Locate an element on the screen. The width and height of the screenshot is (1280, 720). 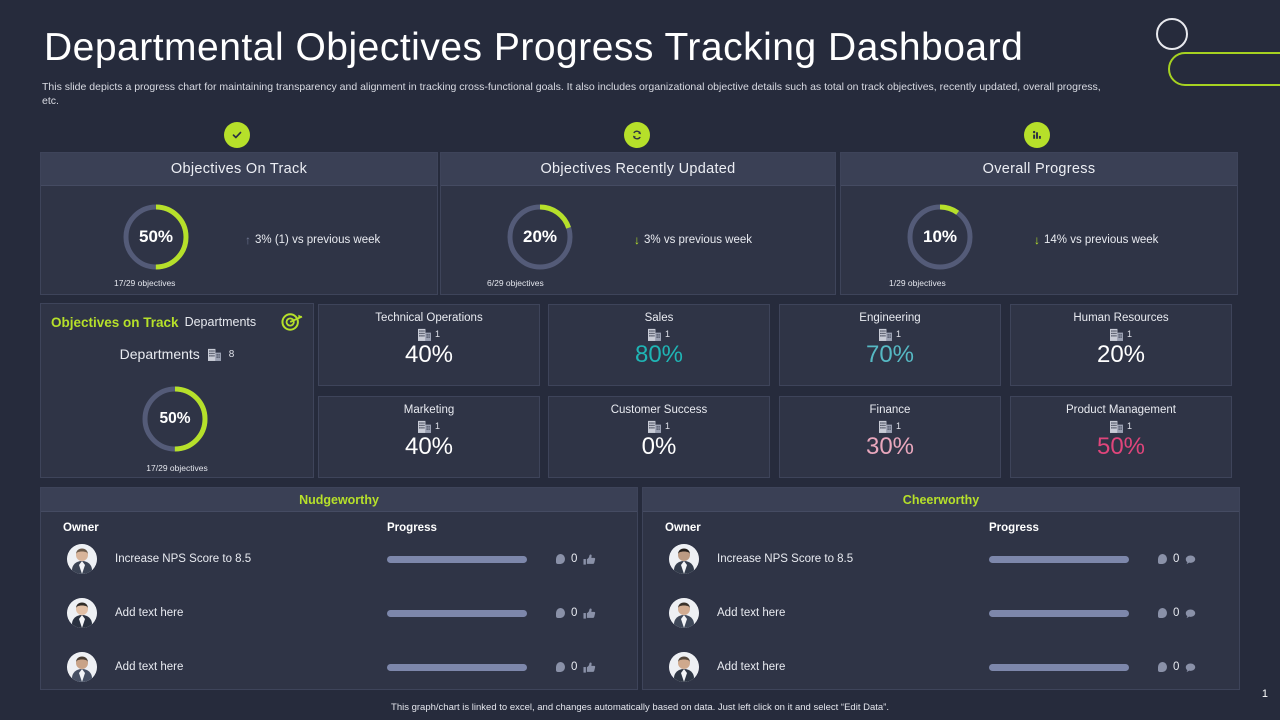
bar-chart-icon is located at coordinates (1037, 135).